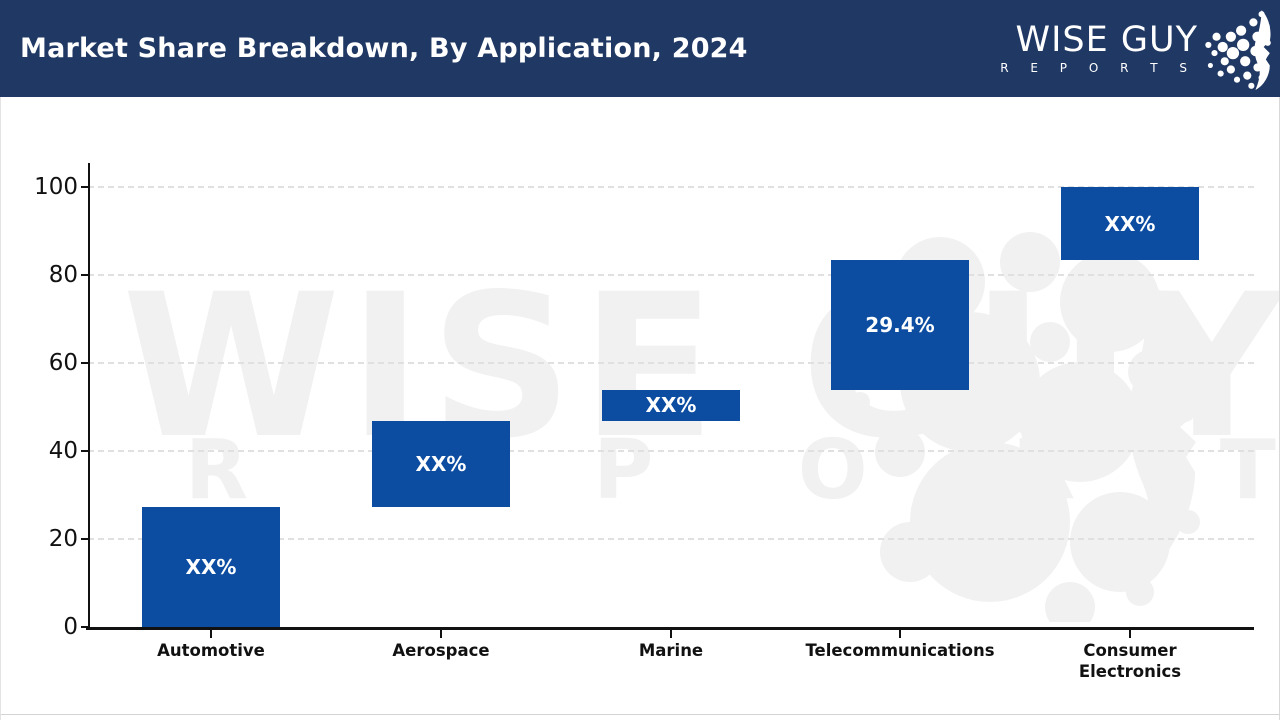 The image size is (1280, 720). What do you see at coordinates (63, 275) in the screenshot?
I see `y-tick-label: 80` at bounding box center [63, 275].